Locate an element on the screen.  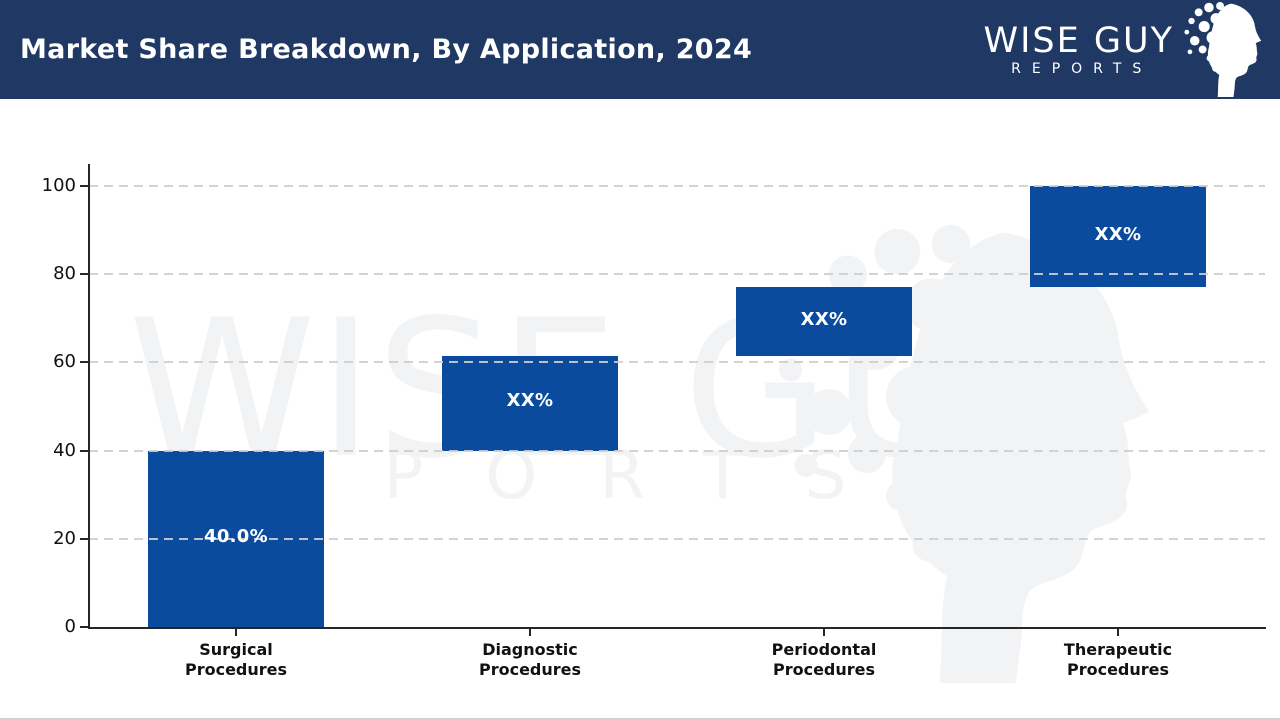
x-axis-line is located at coordinates (677, 628).